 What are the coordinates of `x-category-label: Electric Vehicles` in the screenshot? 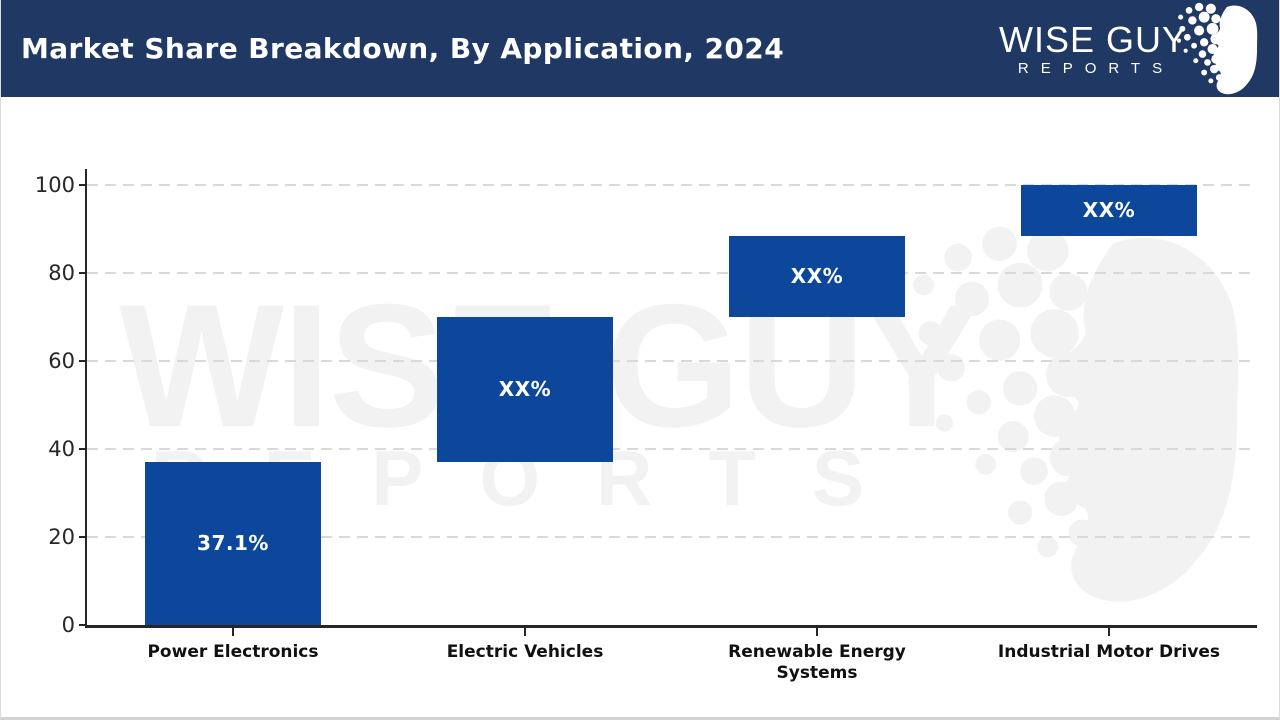 It's located at (525, 652).